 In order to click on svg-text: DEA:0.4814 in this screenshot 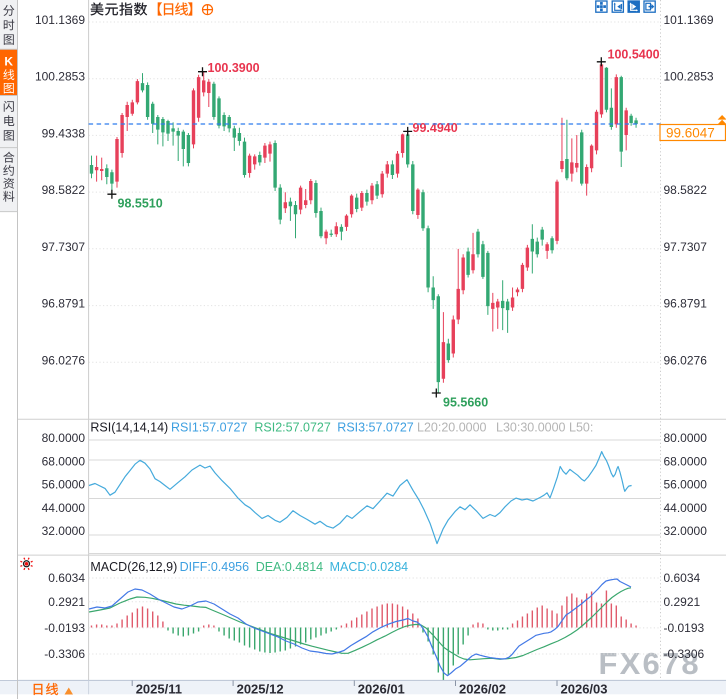, I will do `click(289, 567)`.